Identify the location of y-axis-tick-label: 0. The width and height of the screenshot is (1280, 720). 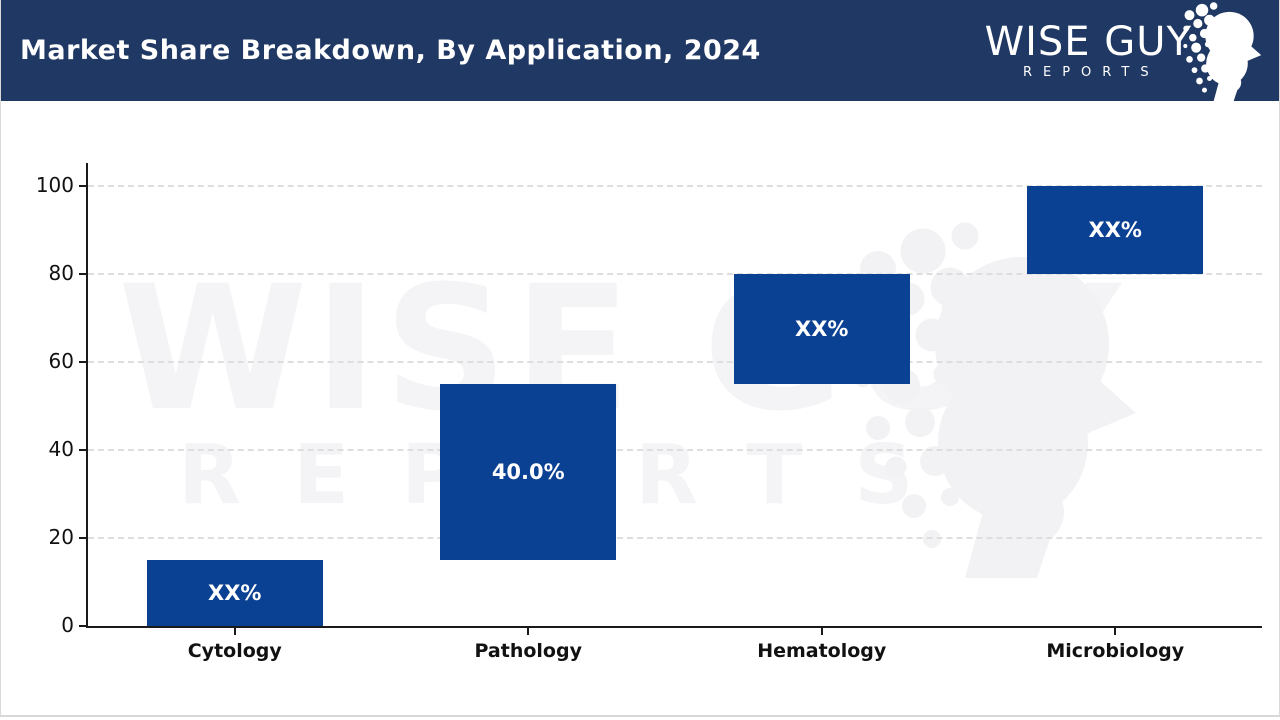
(67, 625).